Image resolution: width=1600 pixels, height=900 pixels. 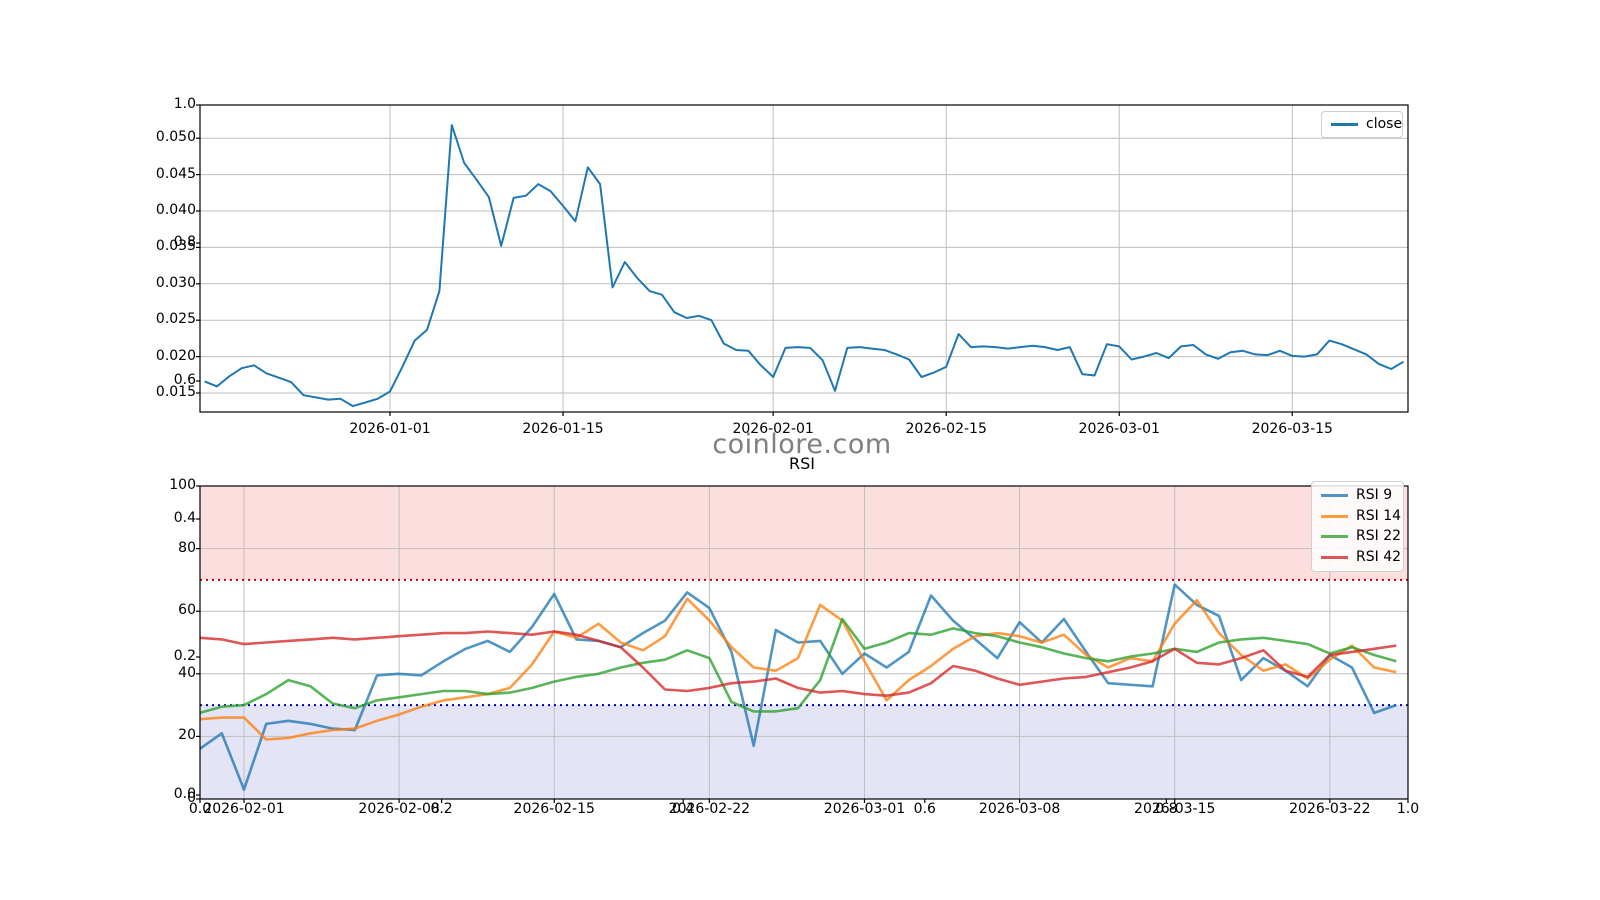 What do you see at coordinates (187, 735) in the screenshot?
I see `tick-label: 20` at bounding box center [187, 735].